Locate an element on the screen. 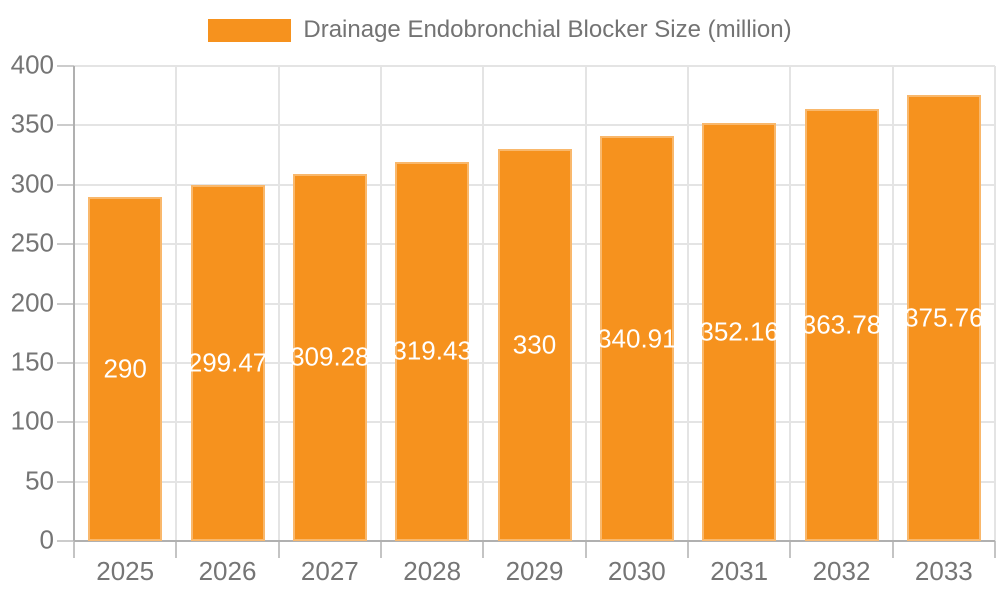 This screenshot has width=1000, height=600. bar-value-label-2026: 299.47 is located at coordinates (227, 362).